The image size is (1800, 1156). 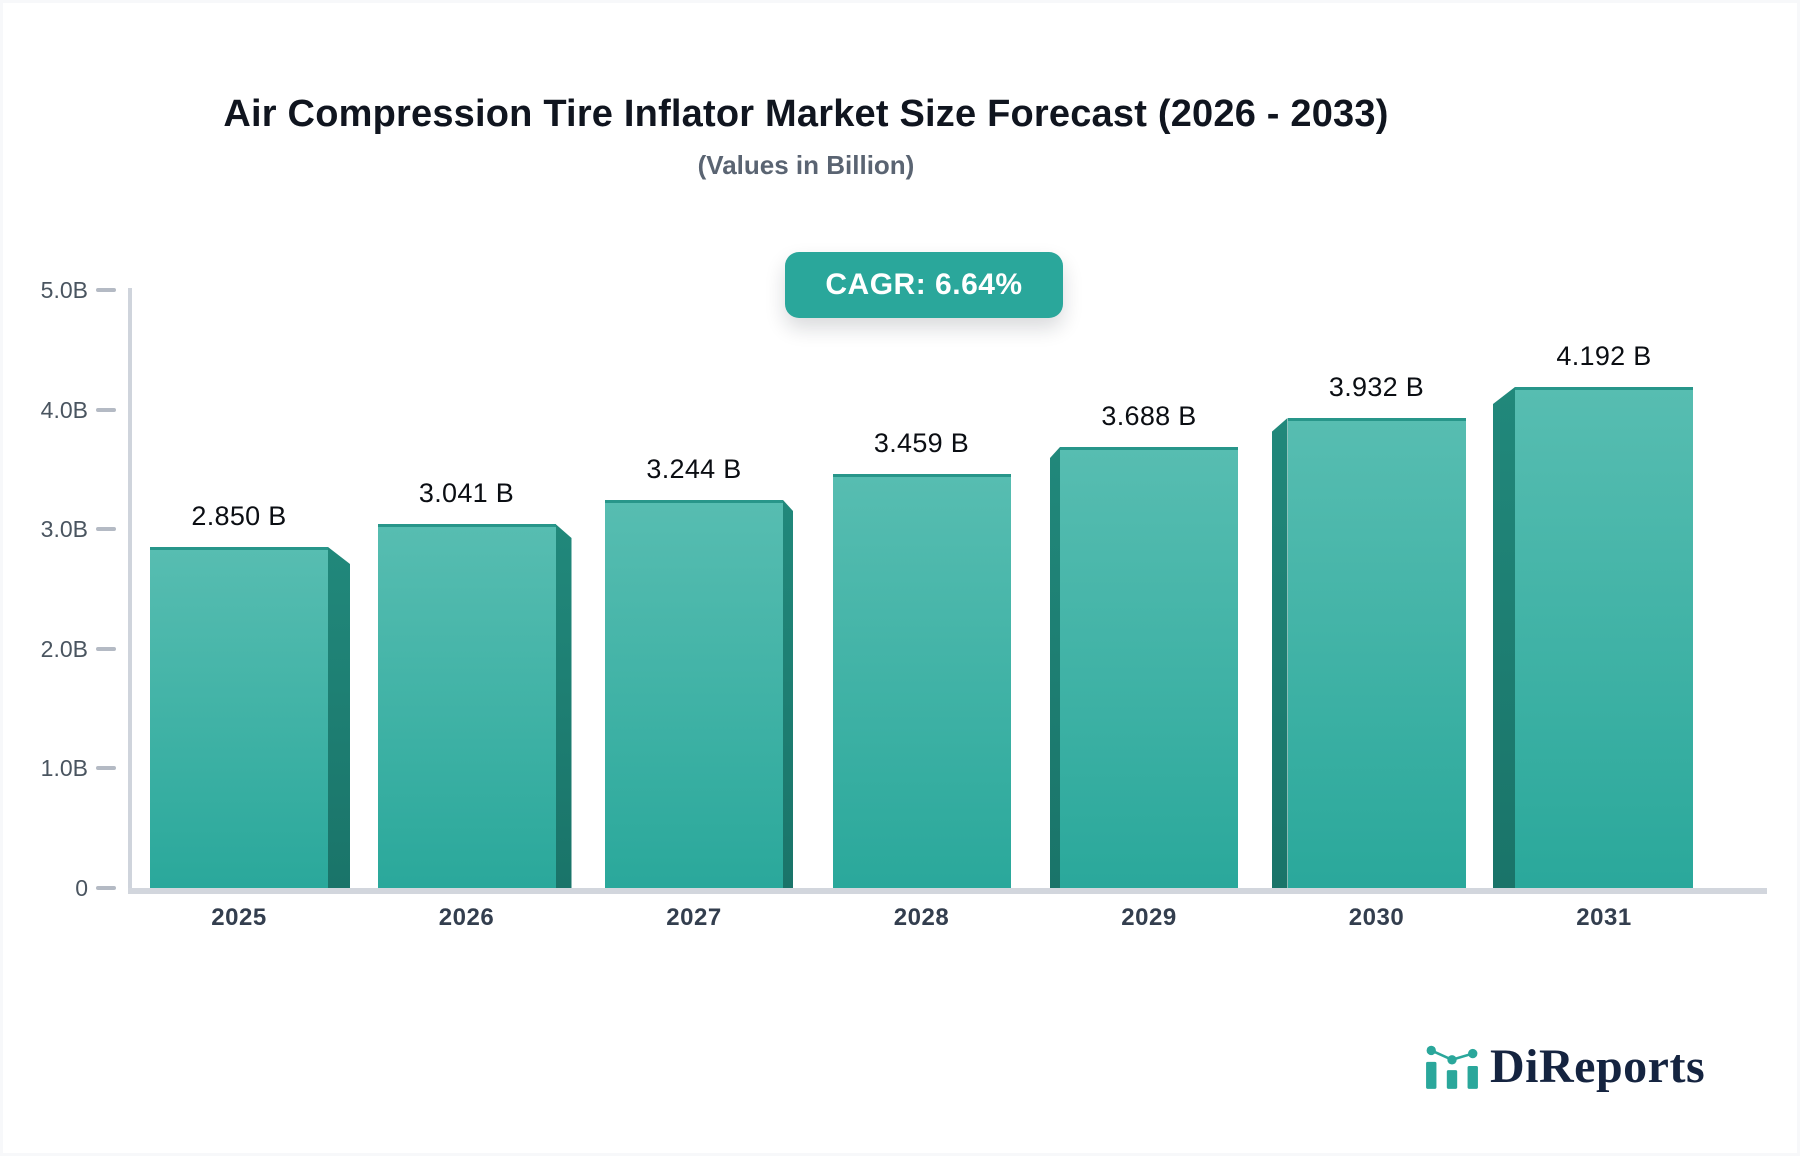 What do you see at coordinates (947, 891) in the screenshot?
I see `x-axis-line` at bounding box center [947, 891].